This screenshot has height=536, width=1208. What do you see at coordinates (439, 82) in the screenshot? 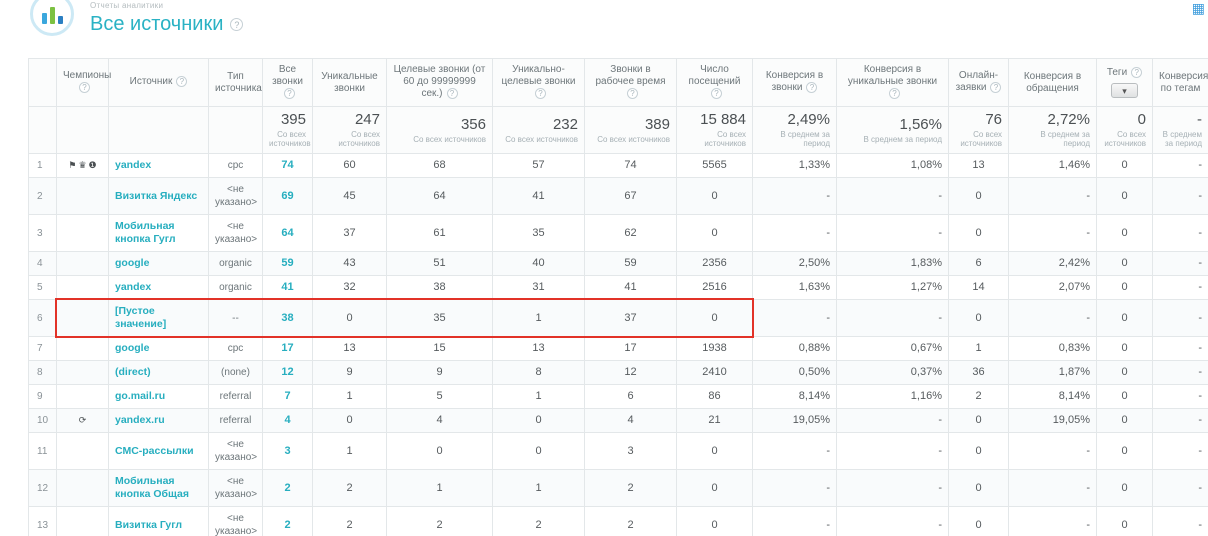
I see `column-header-target_calls: Целевые звонки (от 60 до 99999999 сек.)` at bounding box center [439, 82].